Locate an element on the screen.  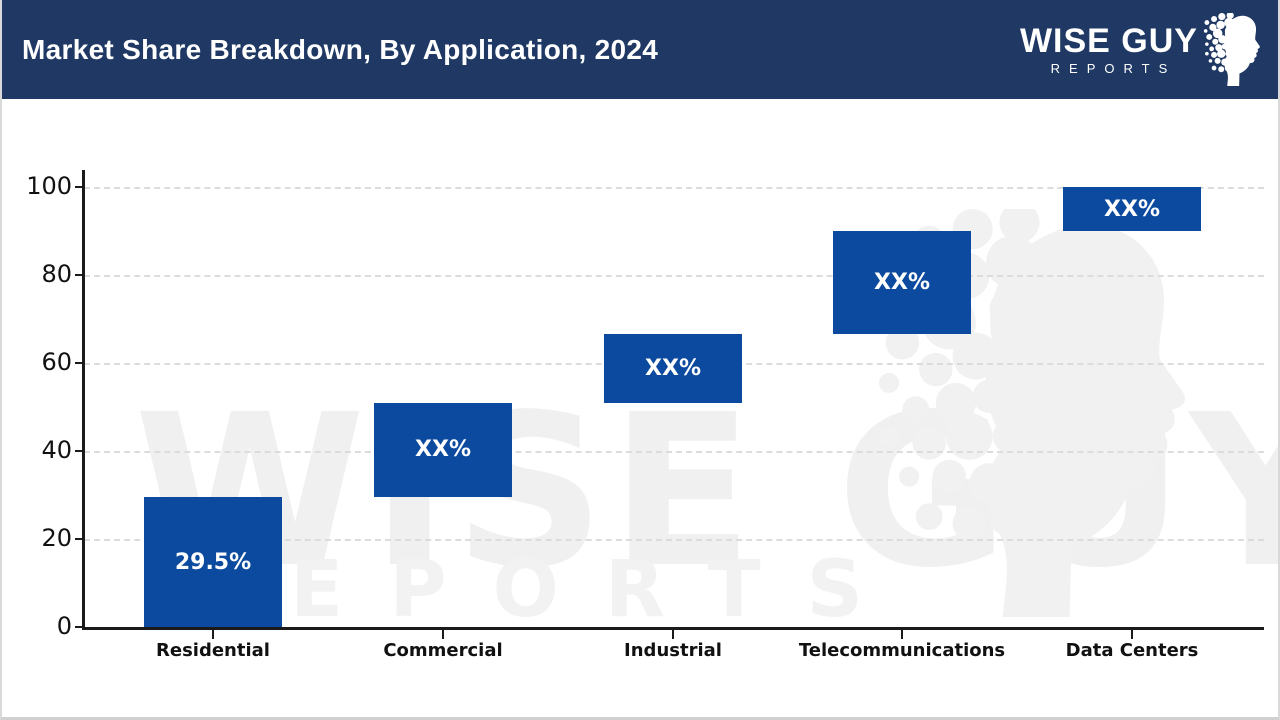
x-category-label: Commercial is located at coordinates (443, 650).